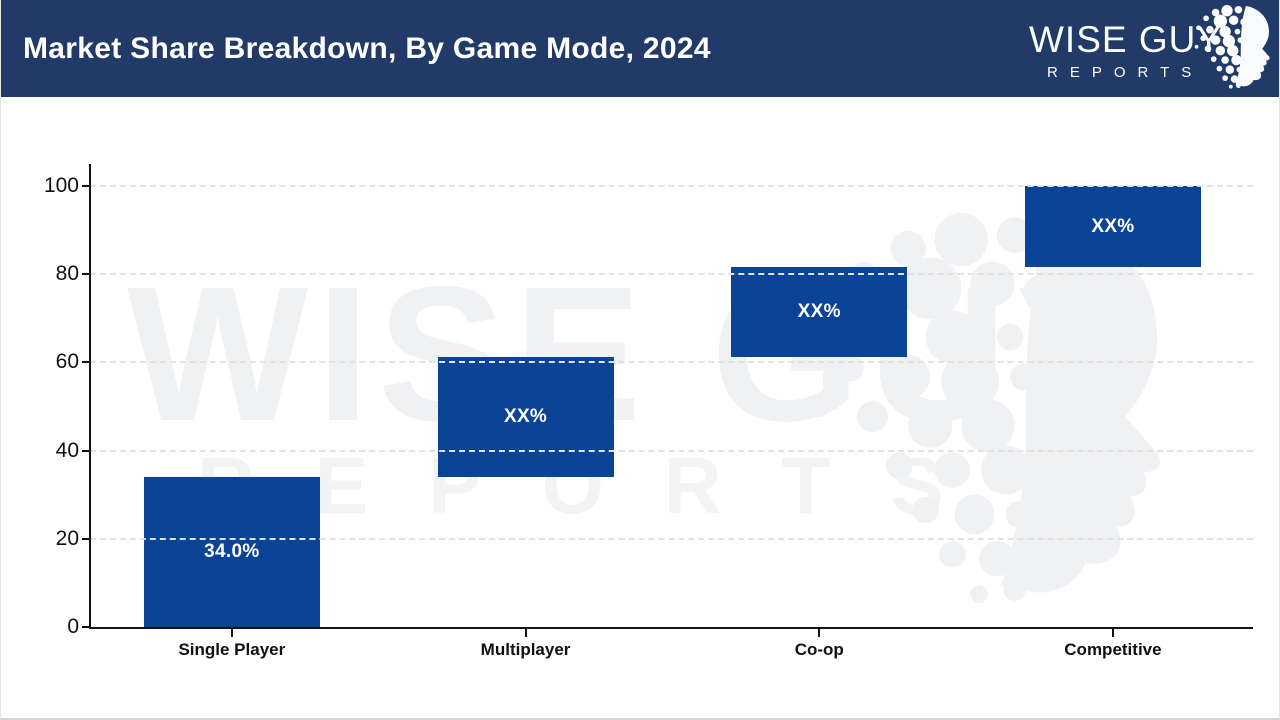  Describe the element at coordinates (1113, 649) in the screenshot. I see `x-axis-label-competitive: Competitive` at that location.